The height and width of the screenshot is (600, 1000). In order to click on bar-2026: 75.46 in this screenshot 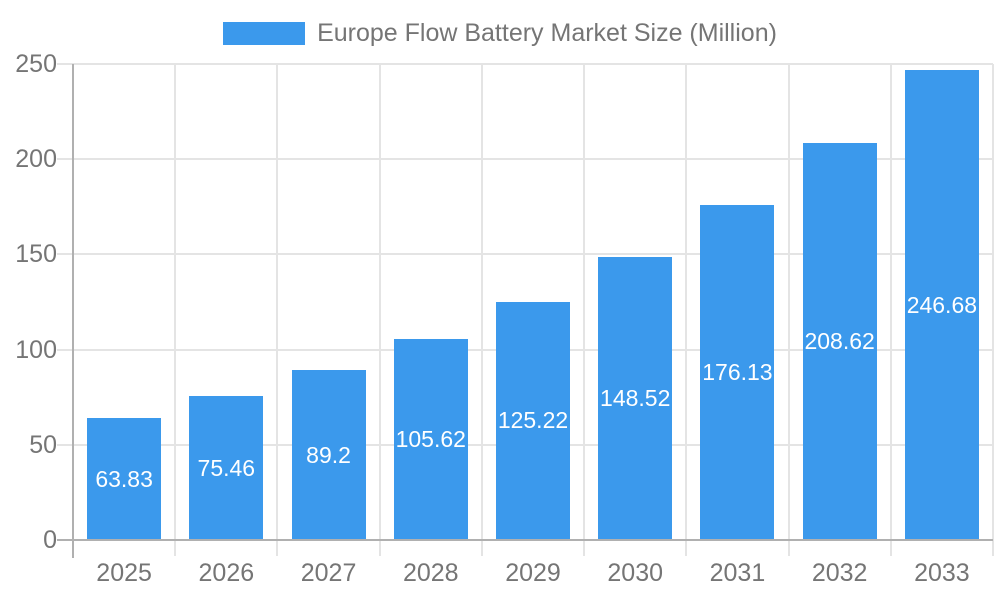, I will do `click(226, 468)`.